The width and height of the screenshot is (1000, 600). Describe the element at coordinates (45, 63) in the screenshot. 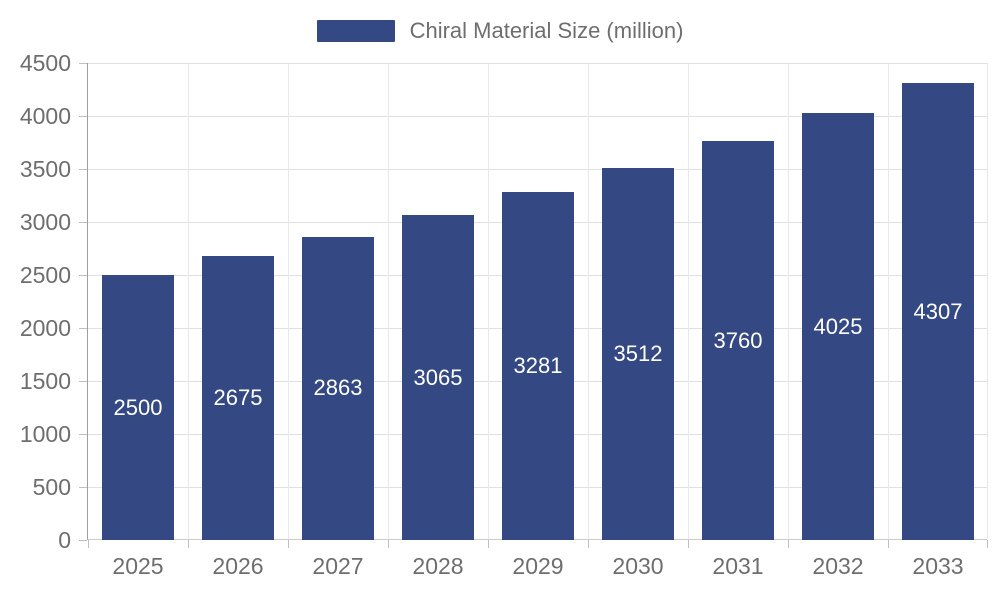

I see `y-axis-tick-label: 4500` at that location.